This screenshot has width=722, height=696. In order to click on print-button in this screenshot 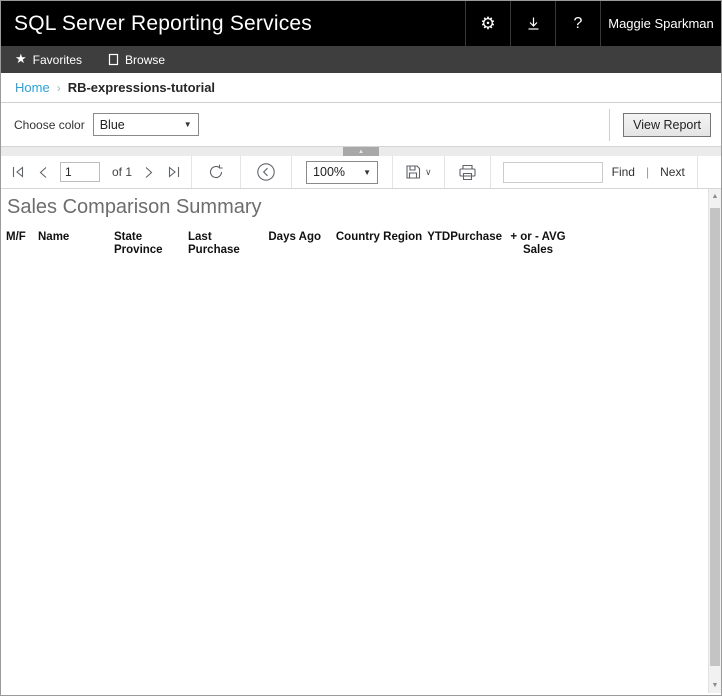, I will do `click(467, 172)`.